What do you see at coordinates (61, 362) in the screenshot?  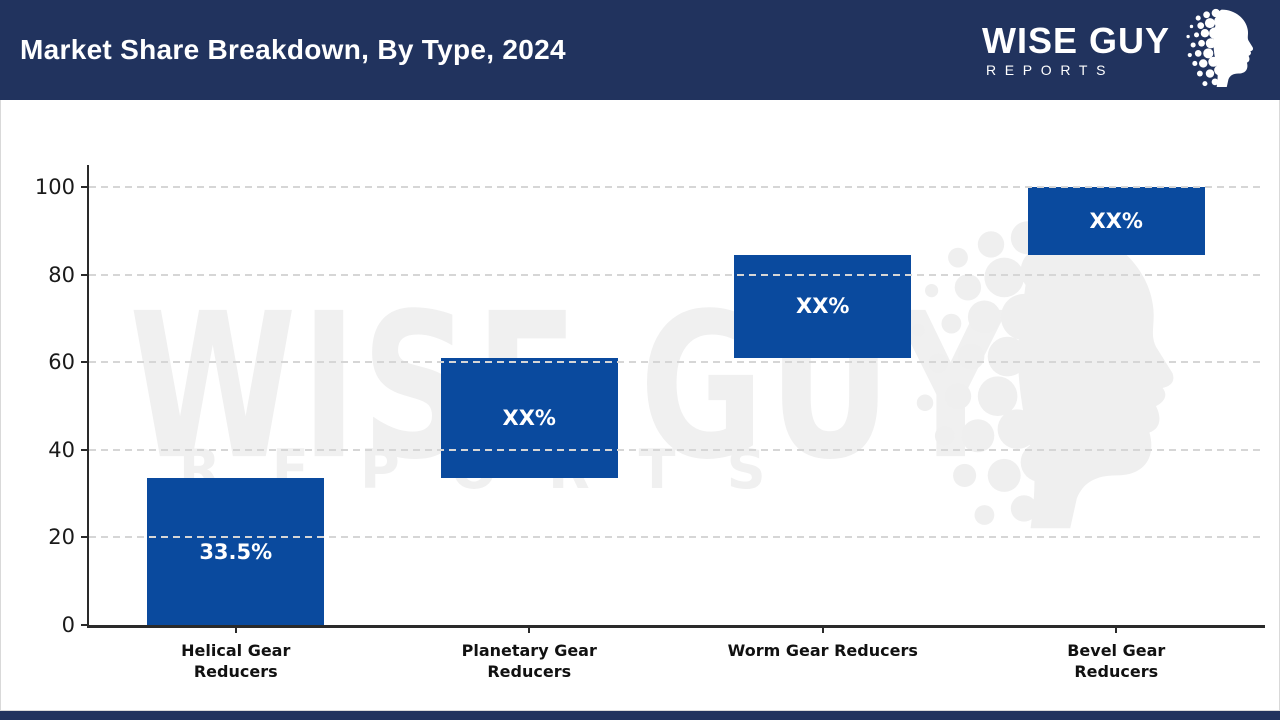 I see `y-tick-label: 60` at bounding box center [61, 362].